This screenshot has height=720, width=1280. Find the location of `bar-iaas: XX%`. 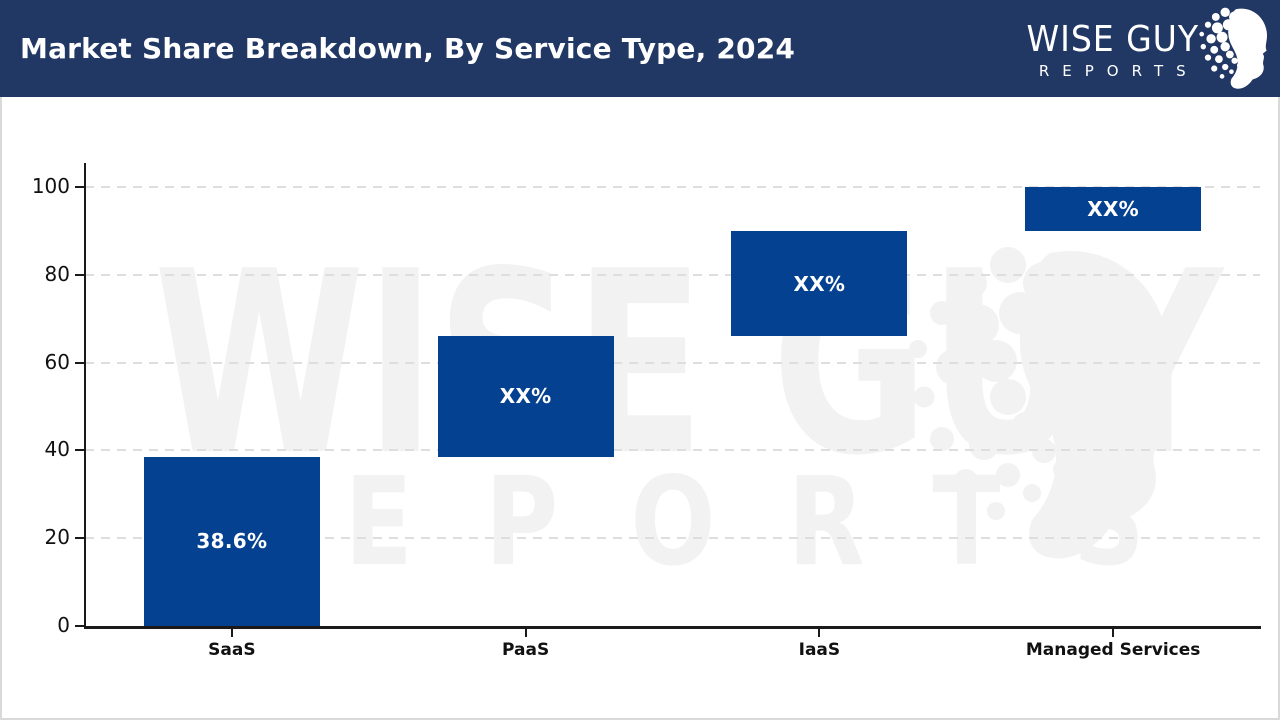

bar-iaas: XX% is located at coordinates (819, 283).